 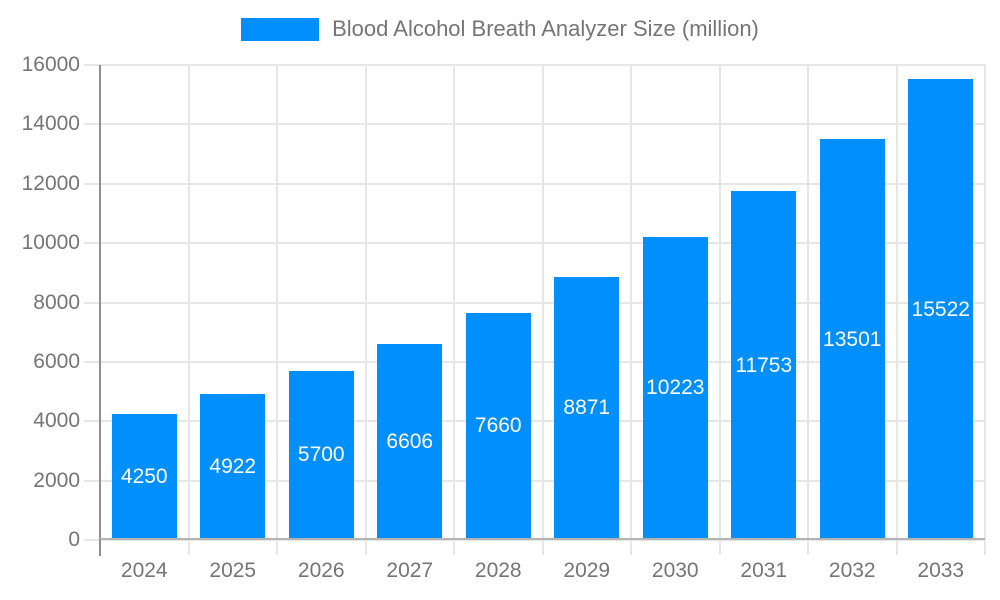 I want to click on bar-2029: 8871, so click(x=587, y=408).